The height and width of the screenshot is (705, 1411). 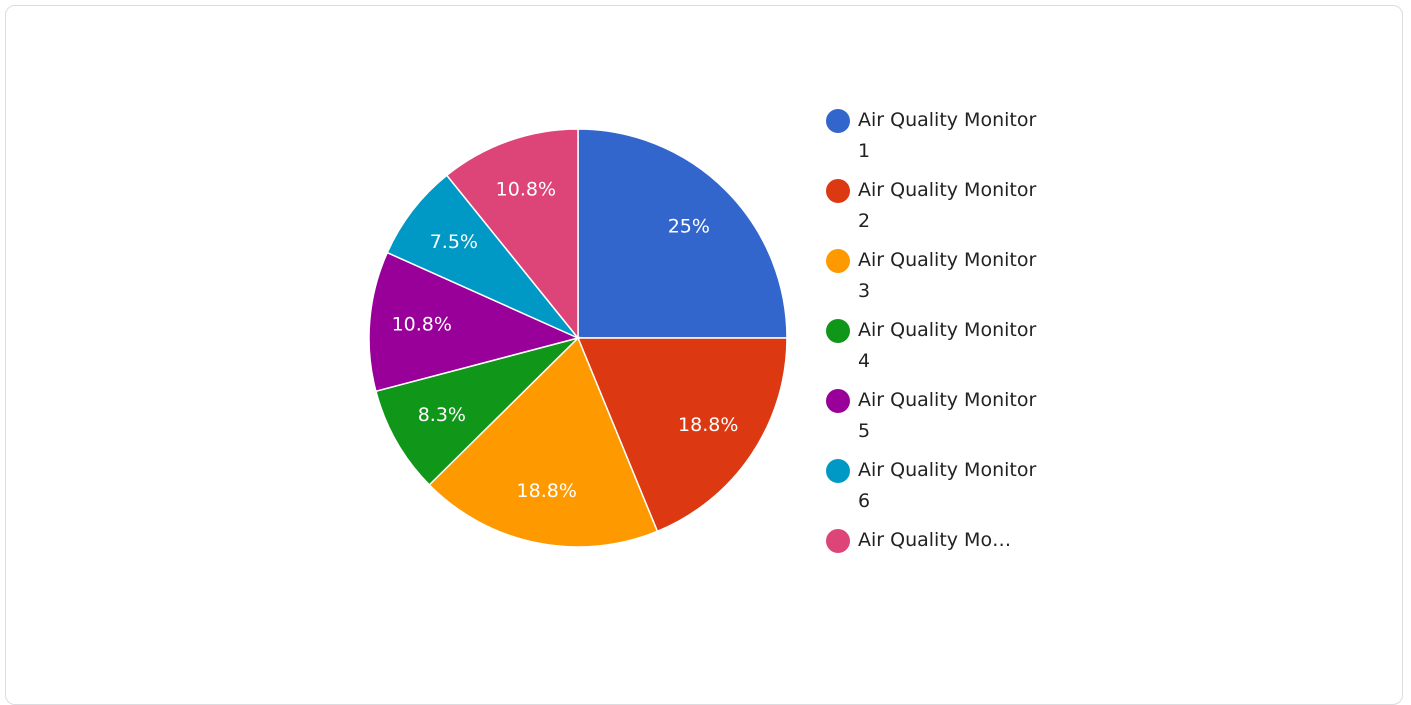 What do you see at coordinates (689, 227) in the screenshot?
I see `slice-label: 25%` at bounding box center [689, 227].